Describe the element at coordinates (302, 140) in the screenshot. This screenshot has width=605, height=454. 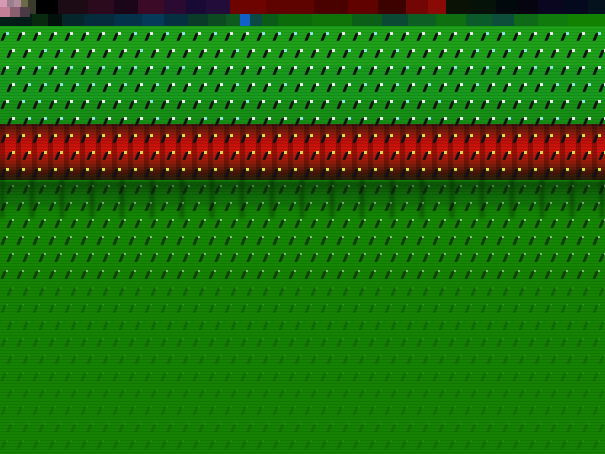
I see `glyph-row` at that location.